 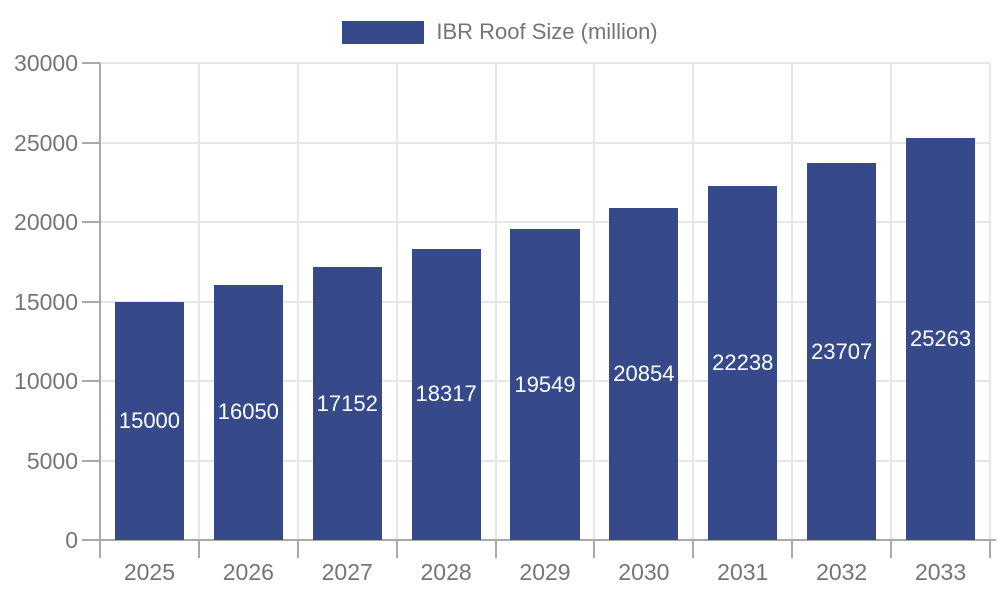 I want to click on legend-swatch, so click(x=383, y=32).